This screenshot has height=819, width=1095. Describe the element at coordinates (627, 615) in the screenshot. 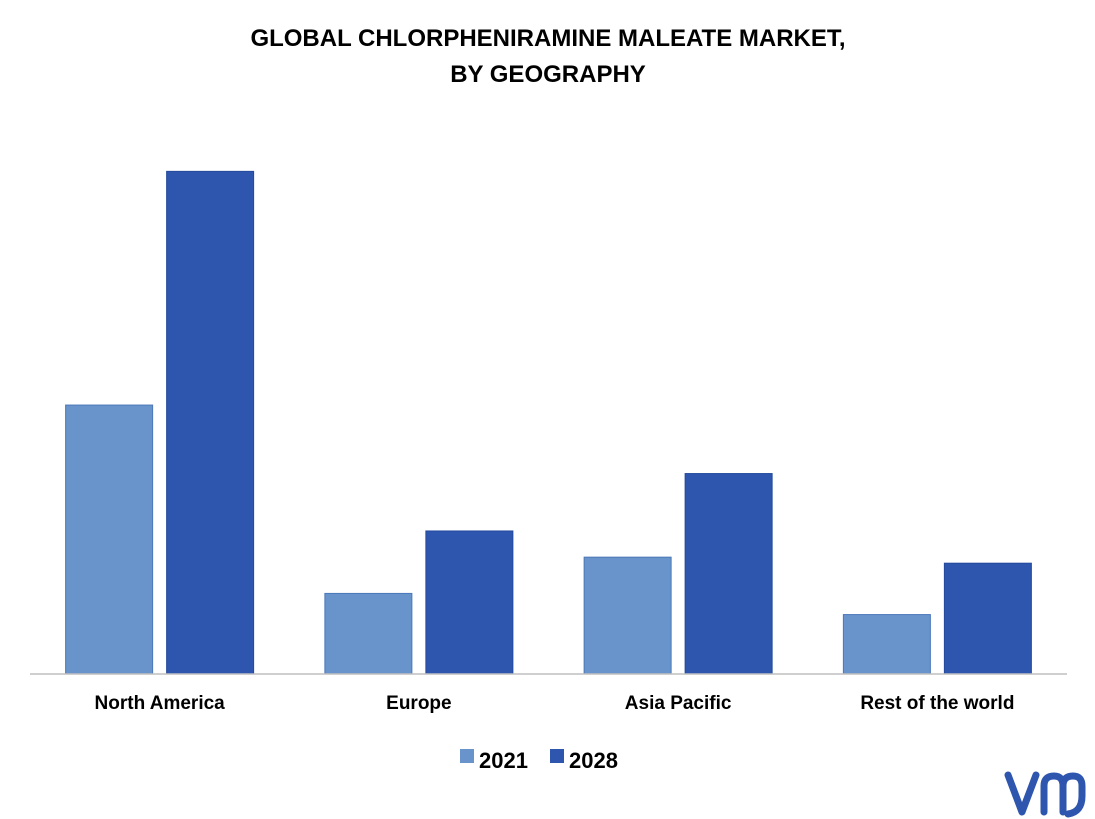

I see `bar-2021-asia-pacific` at that location.